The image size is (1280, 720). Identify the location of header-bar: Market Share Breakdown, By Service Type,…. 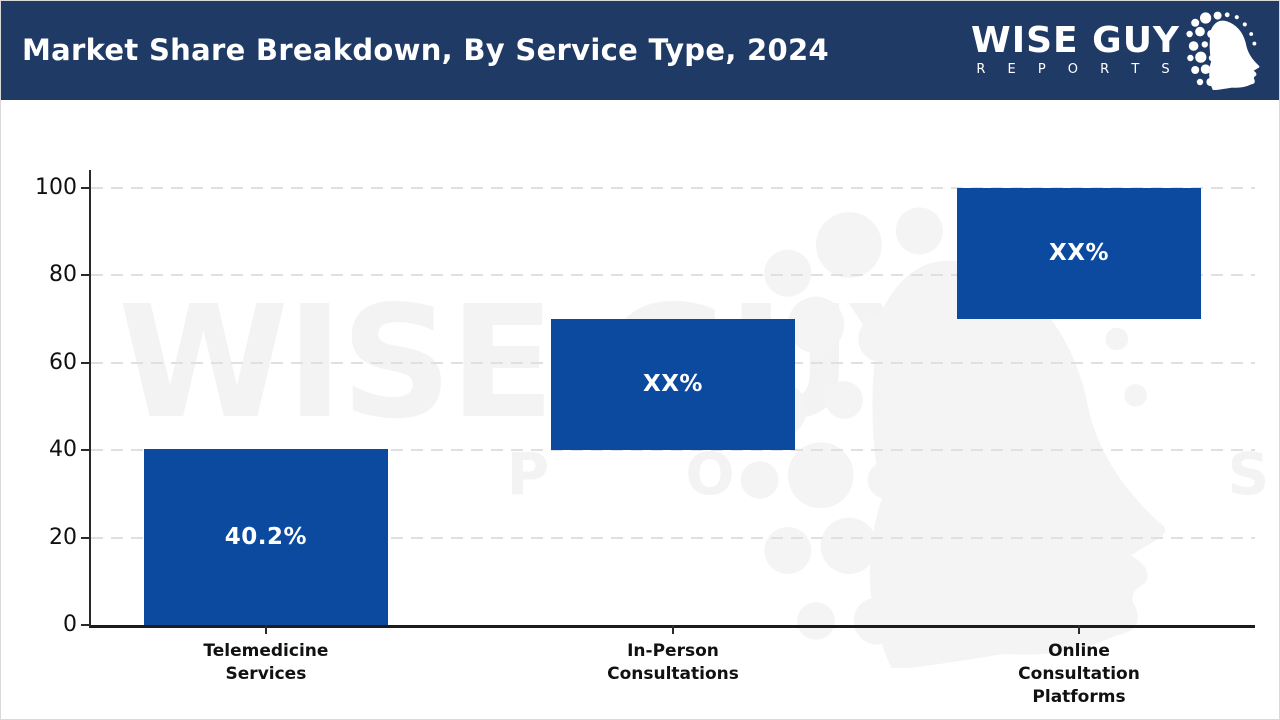
(640, 50).